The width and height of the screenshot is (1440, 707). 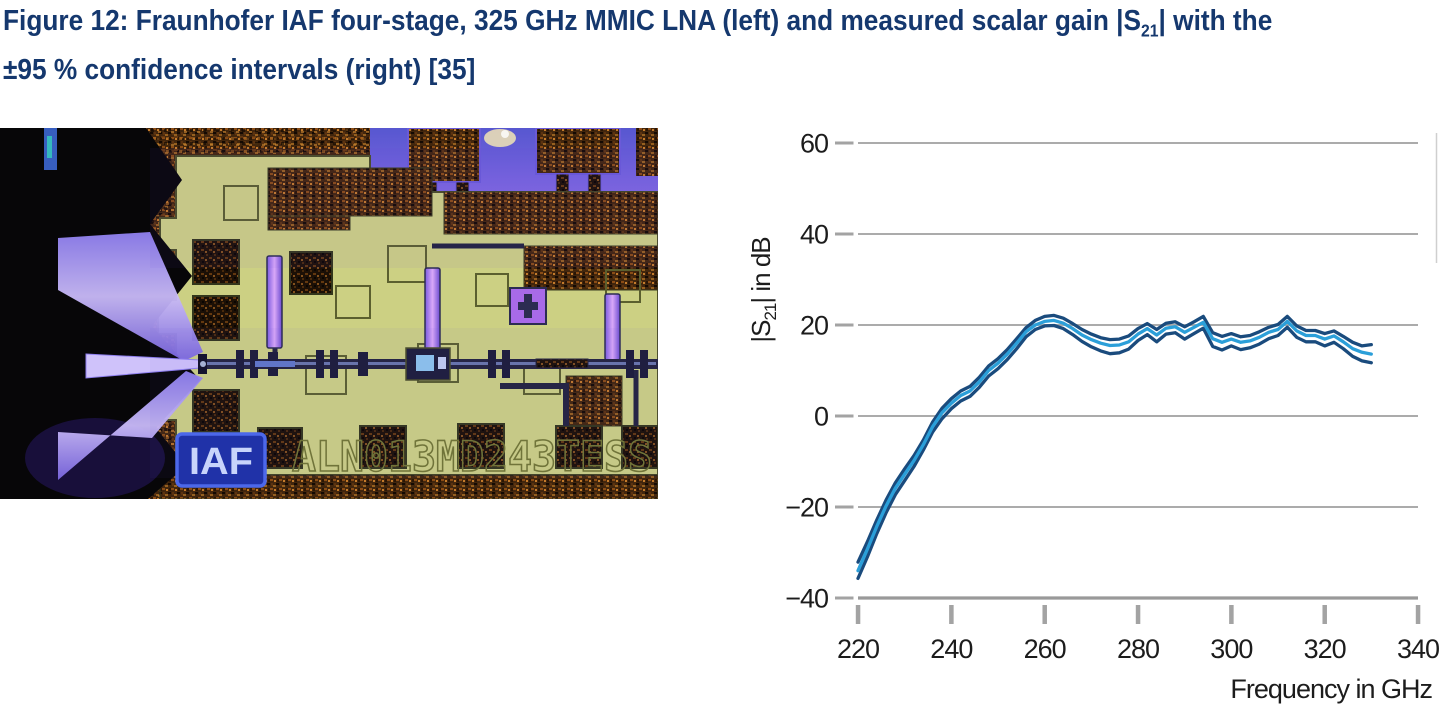 What do you see at coordinates (1114, 438) in the screenshot?
I see `series-line-upper-95-confidence-bound` at bounding box center [1114, 438].